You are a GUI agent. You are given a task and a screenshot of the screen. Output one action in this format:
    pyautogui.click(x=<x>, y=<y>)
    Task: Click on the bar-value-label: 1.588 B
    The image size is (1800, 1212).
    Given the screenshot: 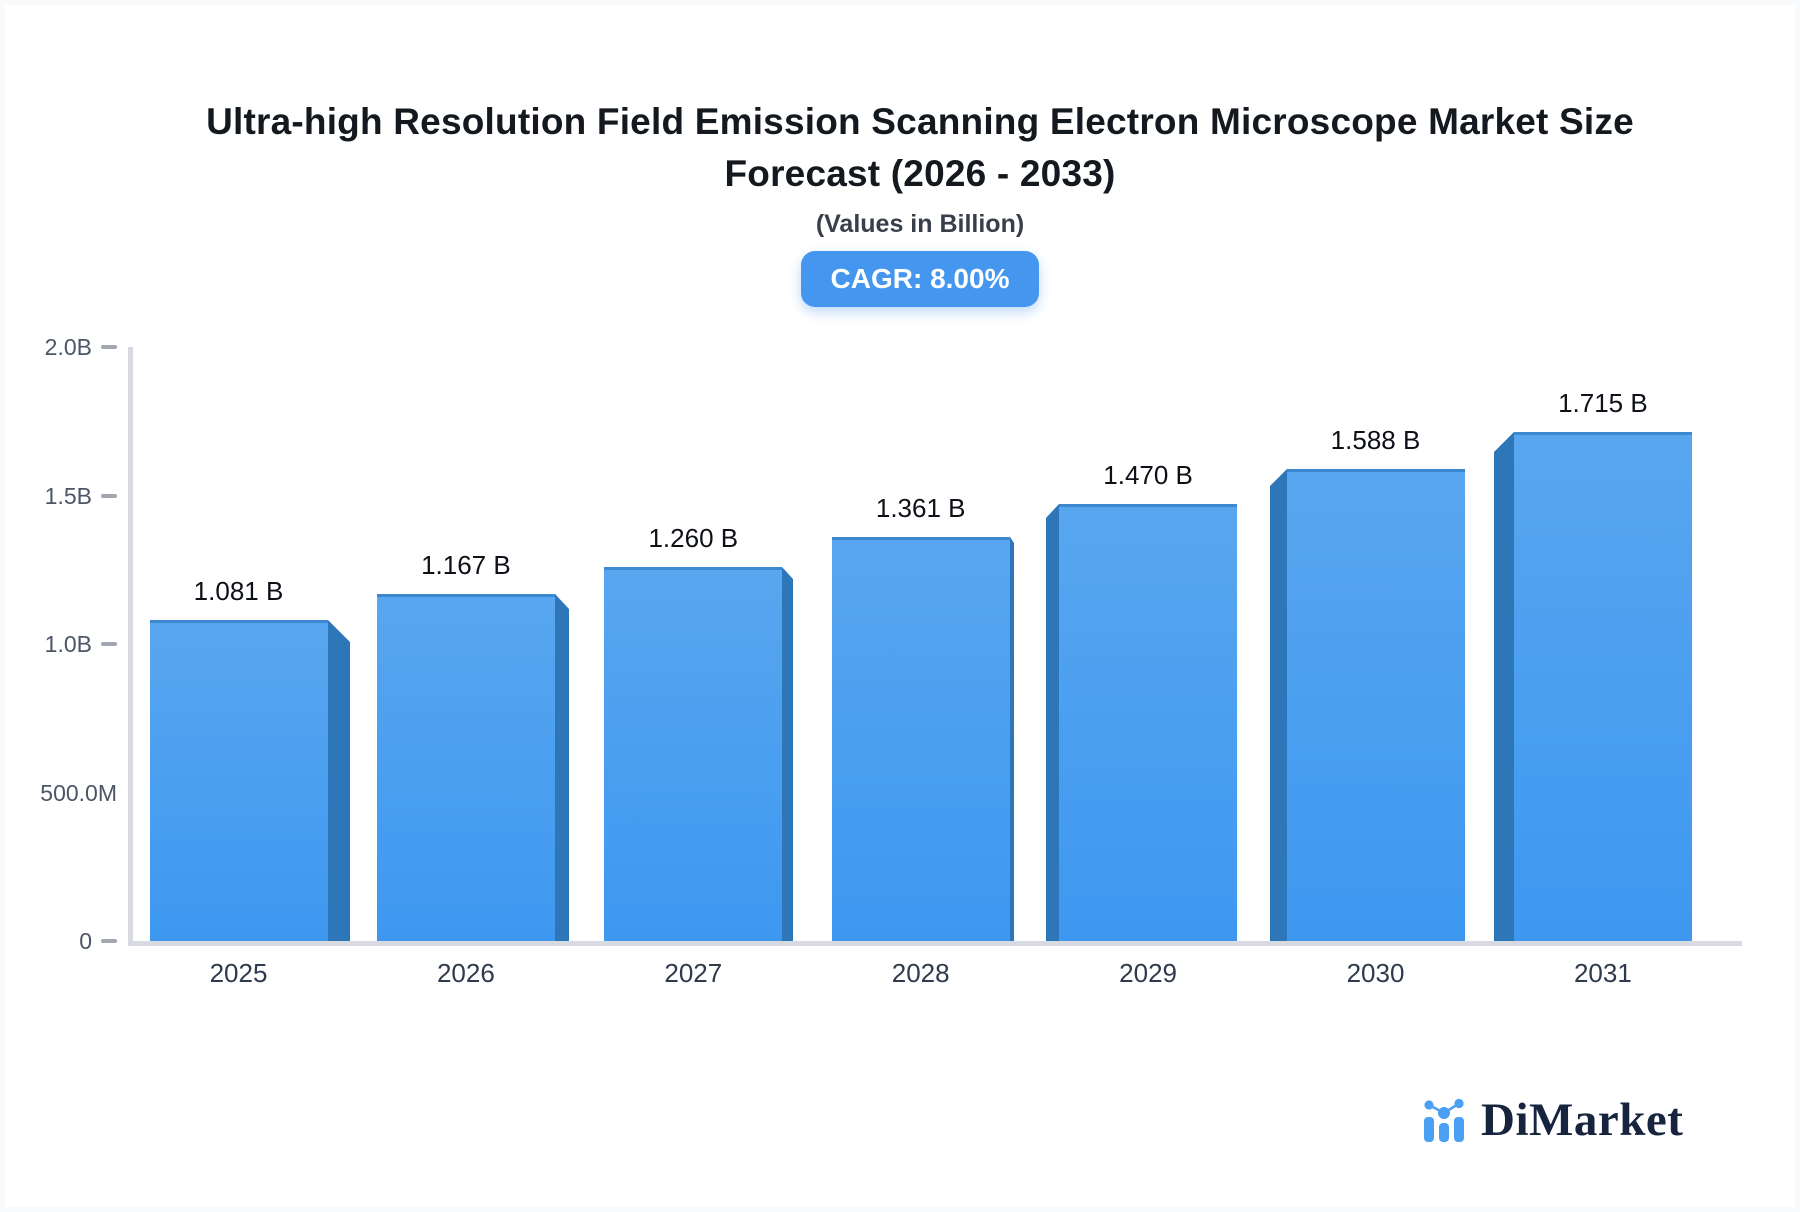 What is the action you would take?
    pyautogui.click(x=1375, y=440)
    